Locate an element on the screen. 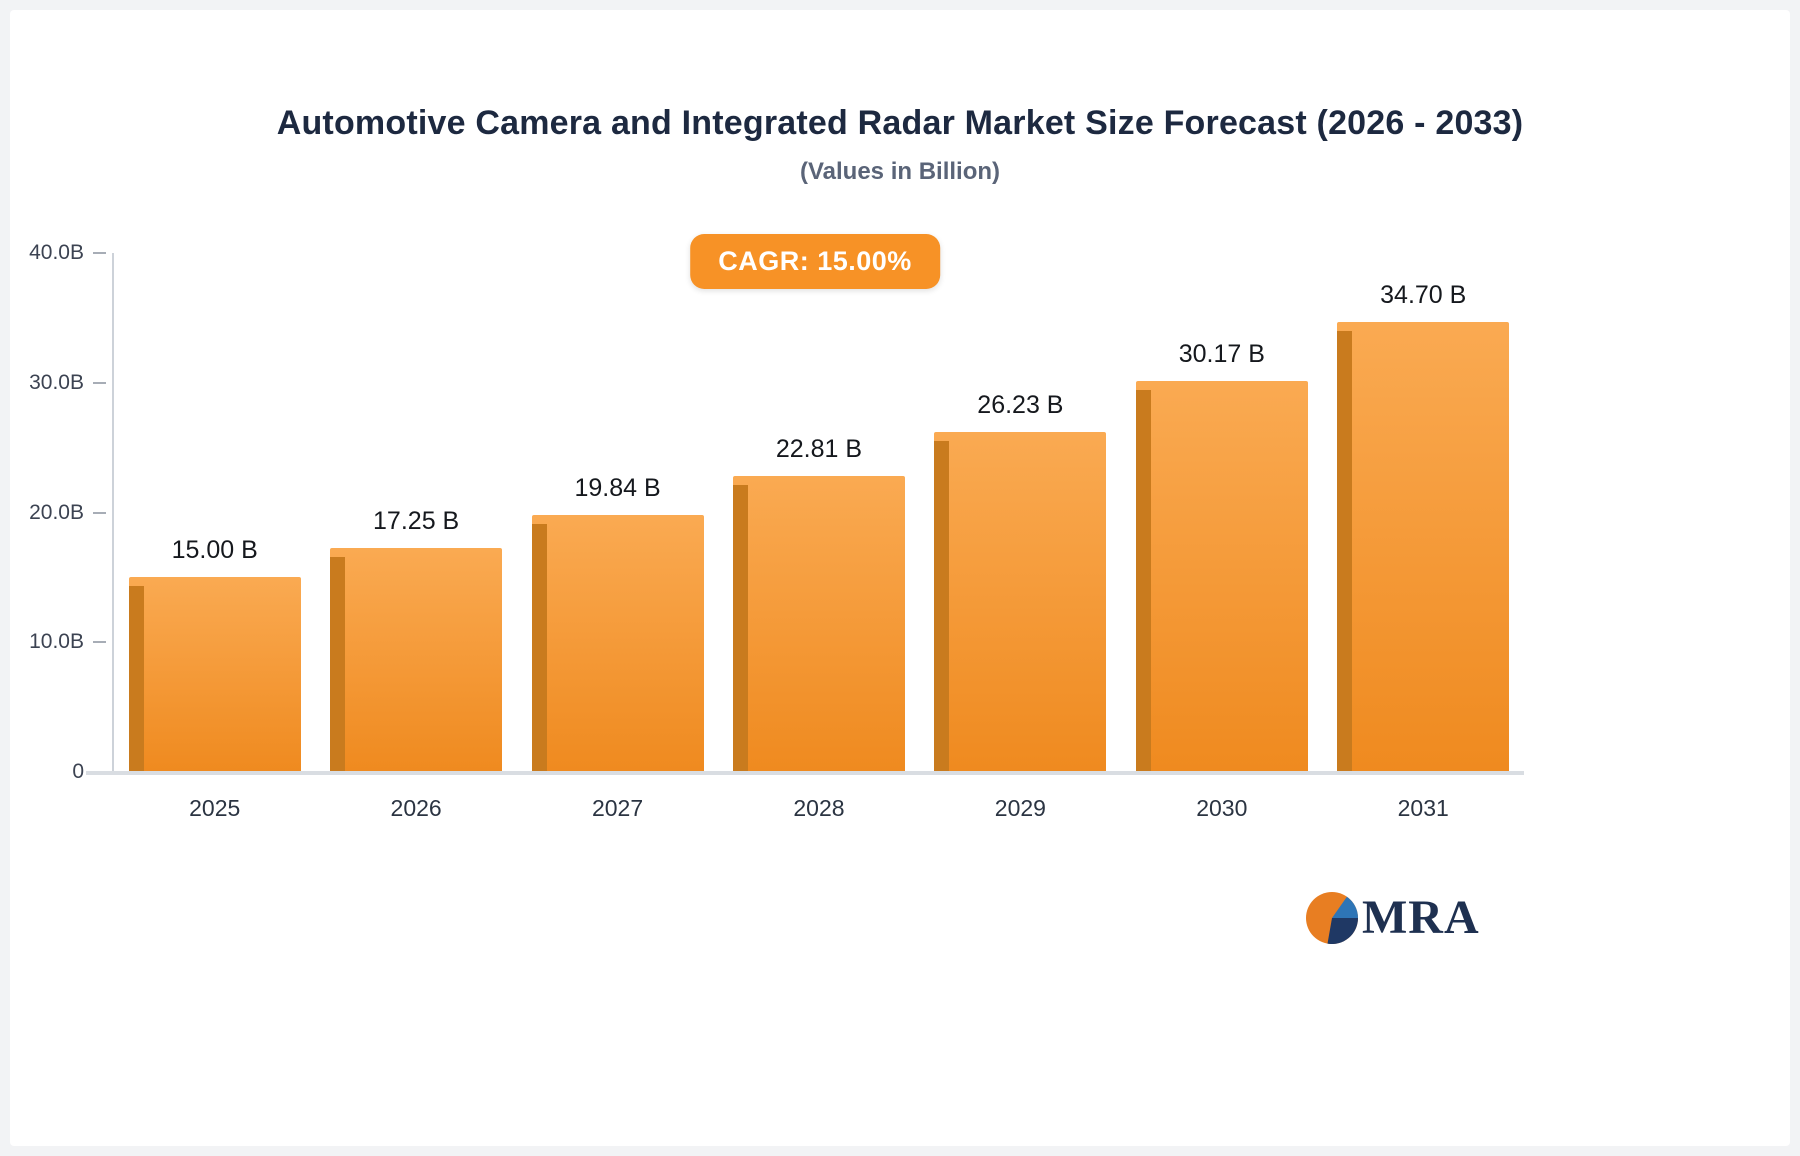  bar-value-label: 26.23 B is located at coordinates (1020, 404).